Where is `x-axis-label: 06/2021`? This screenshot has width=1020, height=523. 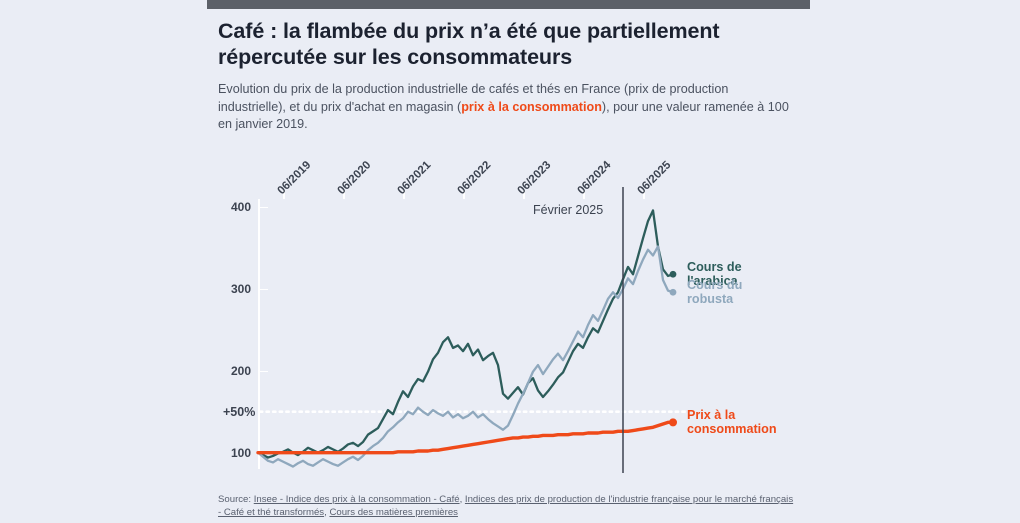 x-axis-label: 06/2021 is located at coordinates (414, 178).